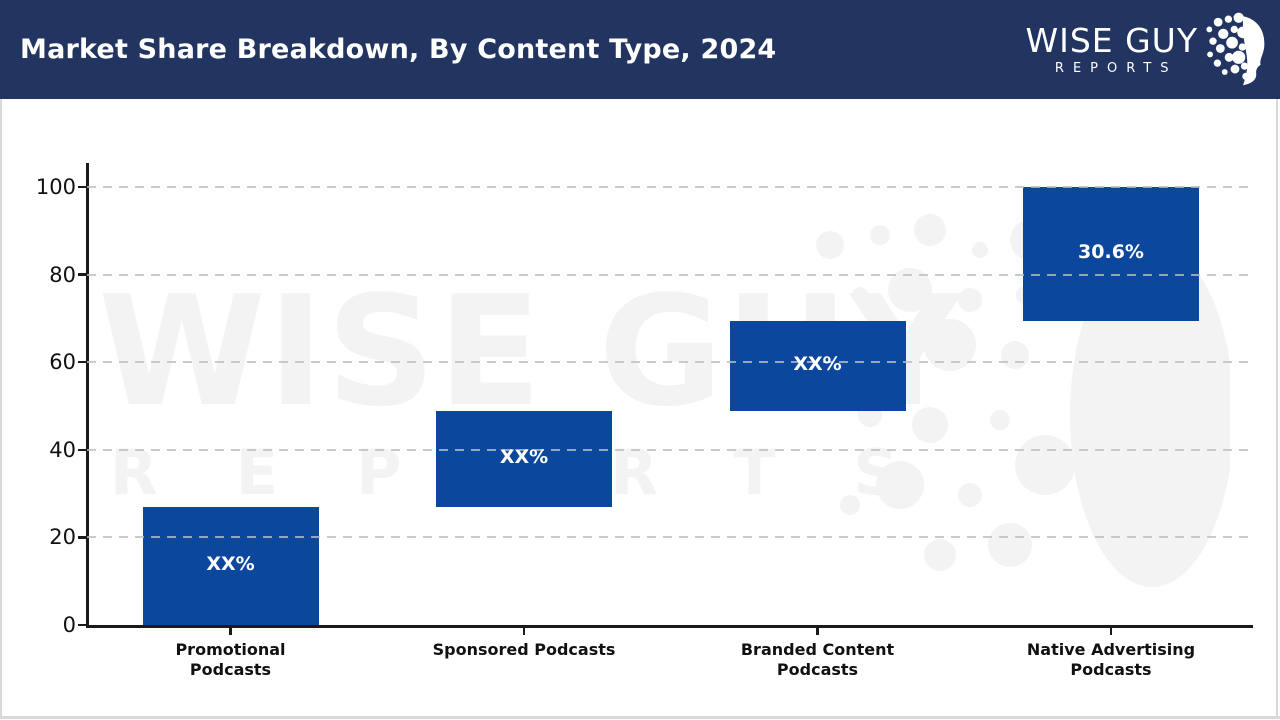 This screenshot has height=720, width=1280. I want to click on x-category-label: Promotional Podcasts, so click(231, 660).